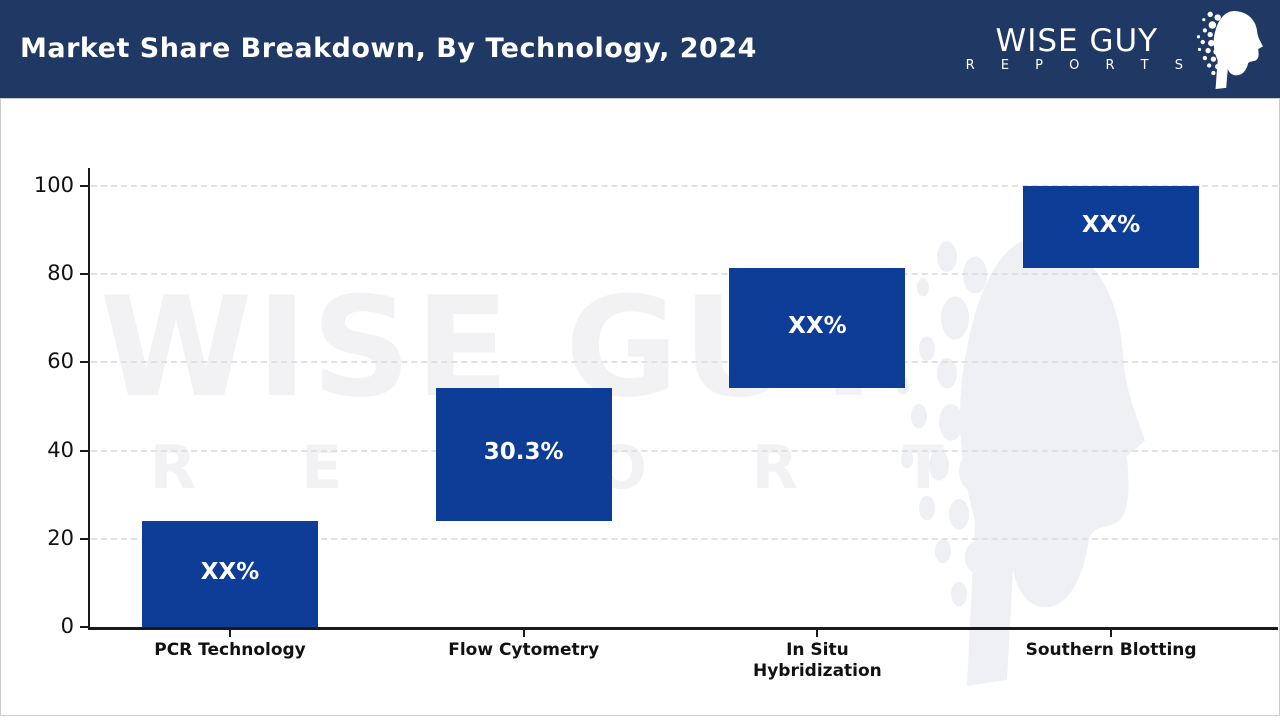  I want to click on y-tick-label: 80, so click(60, 273).